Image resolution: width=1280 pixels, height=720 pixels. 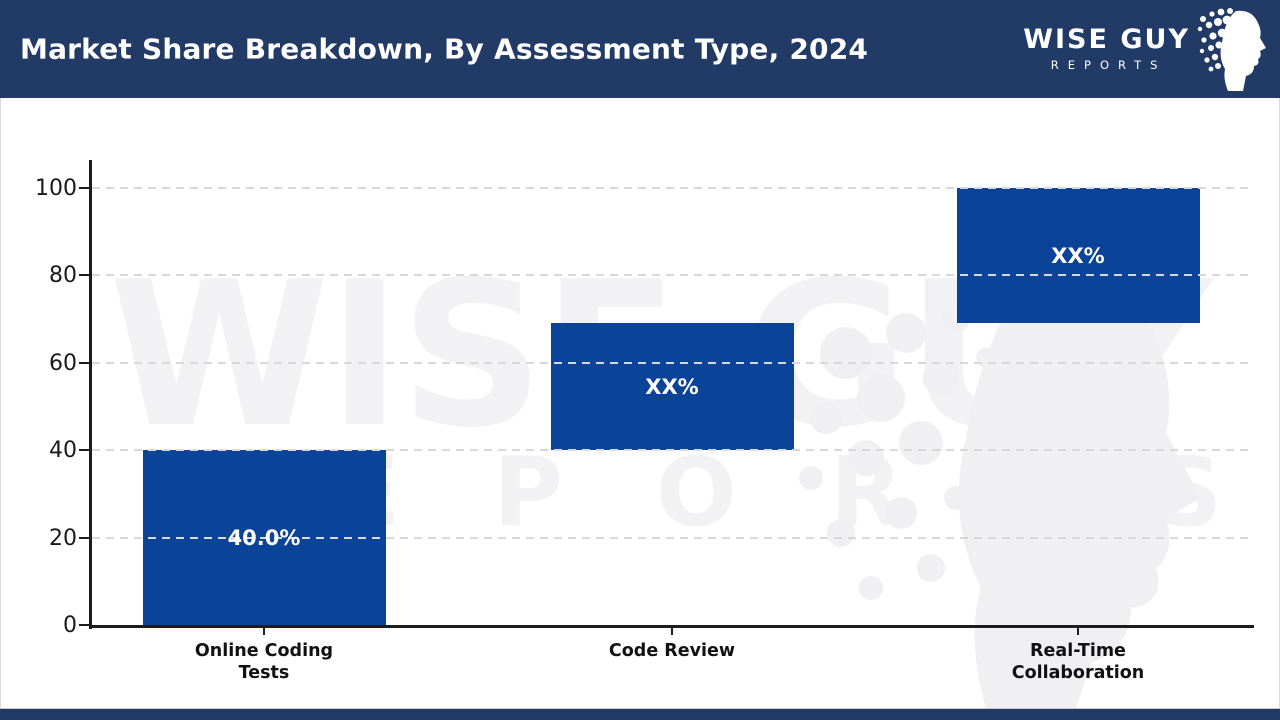 I want to click on y-tick-label-0: 0, so click(x=70, y=625).